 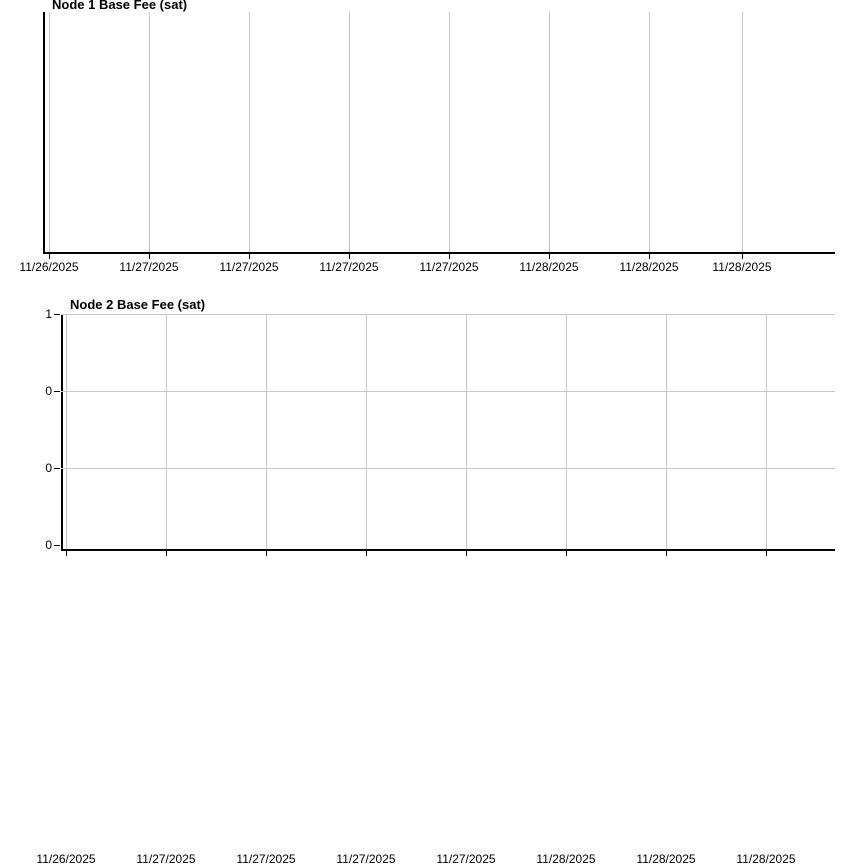 I want to click on chart-1-y-axis-line, so click(x=44, y=133).